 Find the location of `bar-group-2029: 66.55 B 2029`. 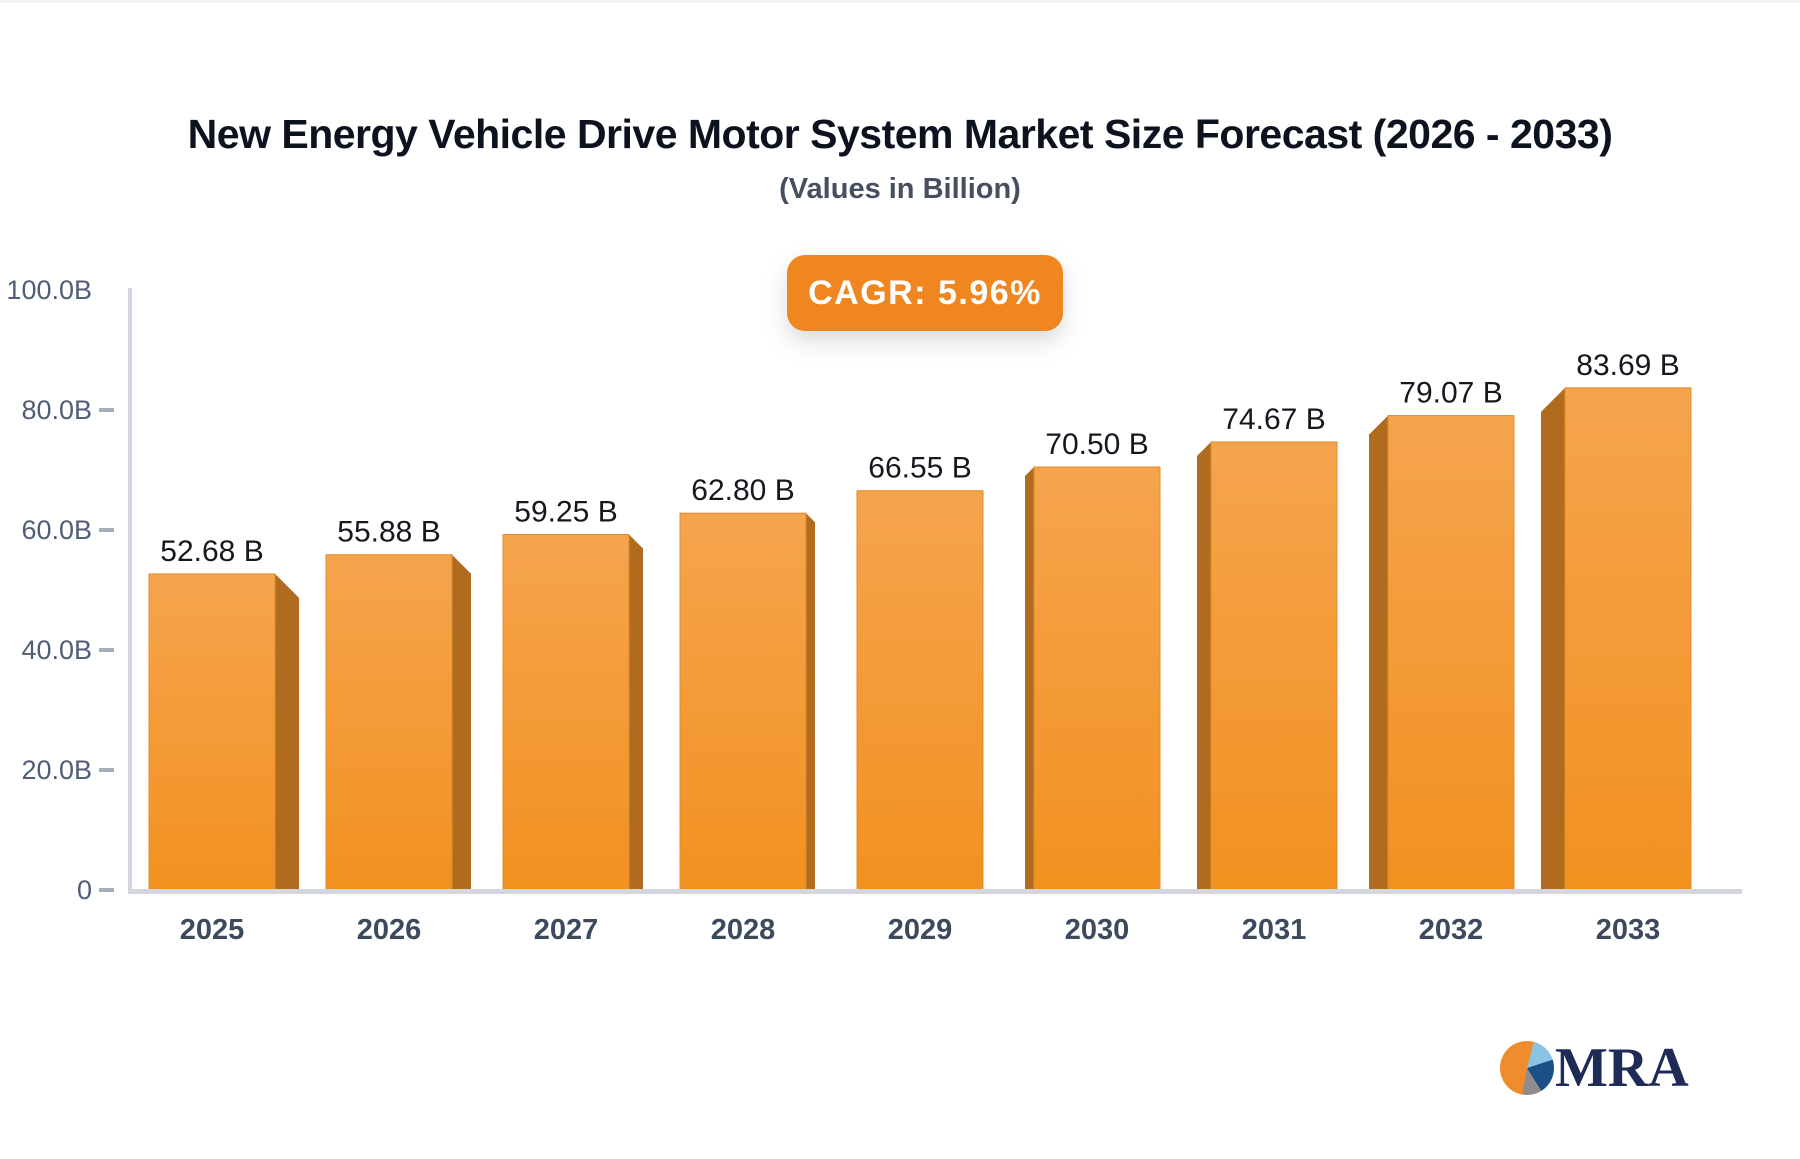

bar-group-2029: 66.55 B 2029 is located at coordinates (920, 699).